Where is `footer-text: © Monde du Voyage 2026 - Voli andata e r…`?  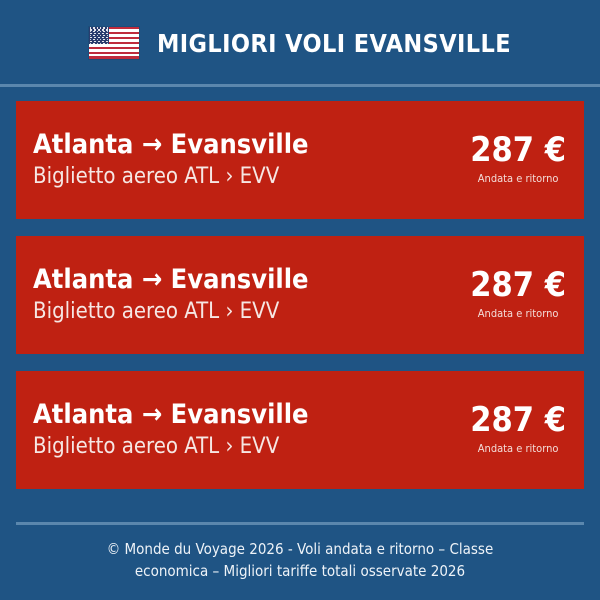
footer-text: © Monde du Voyage 2026 - Voli andata e r… is located at coordinates (300, 561).